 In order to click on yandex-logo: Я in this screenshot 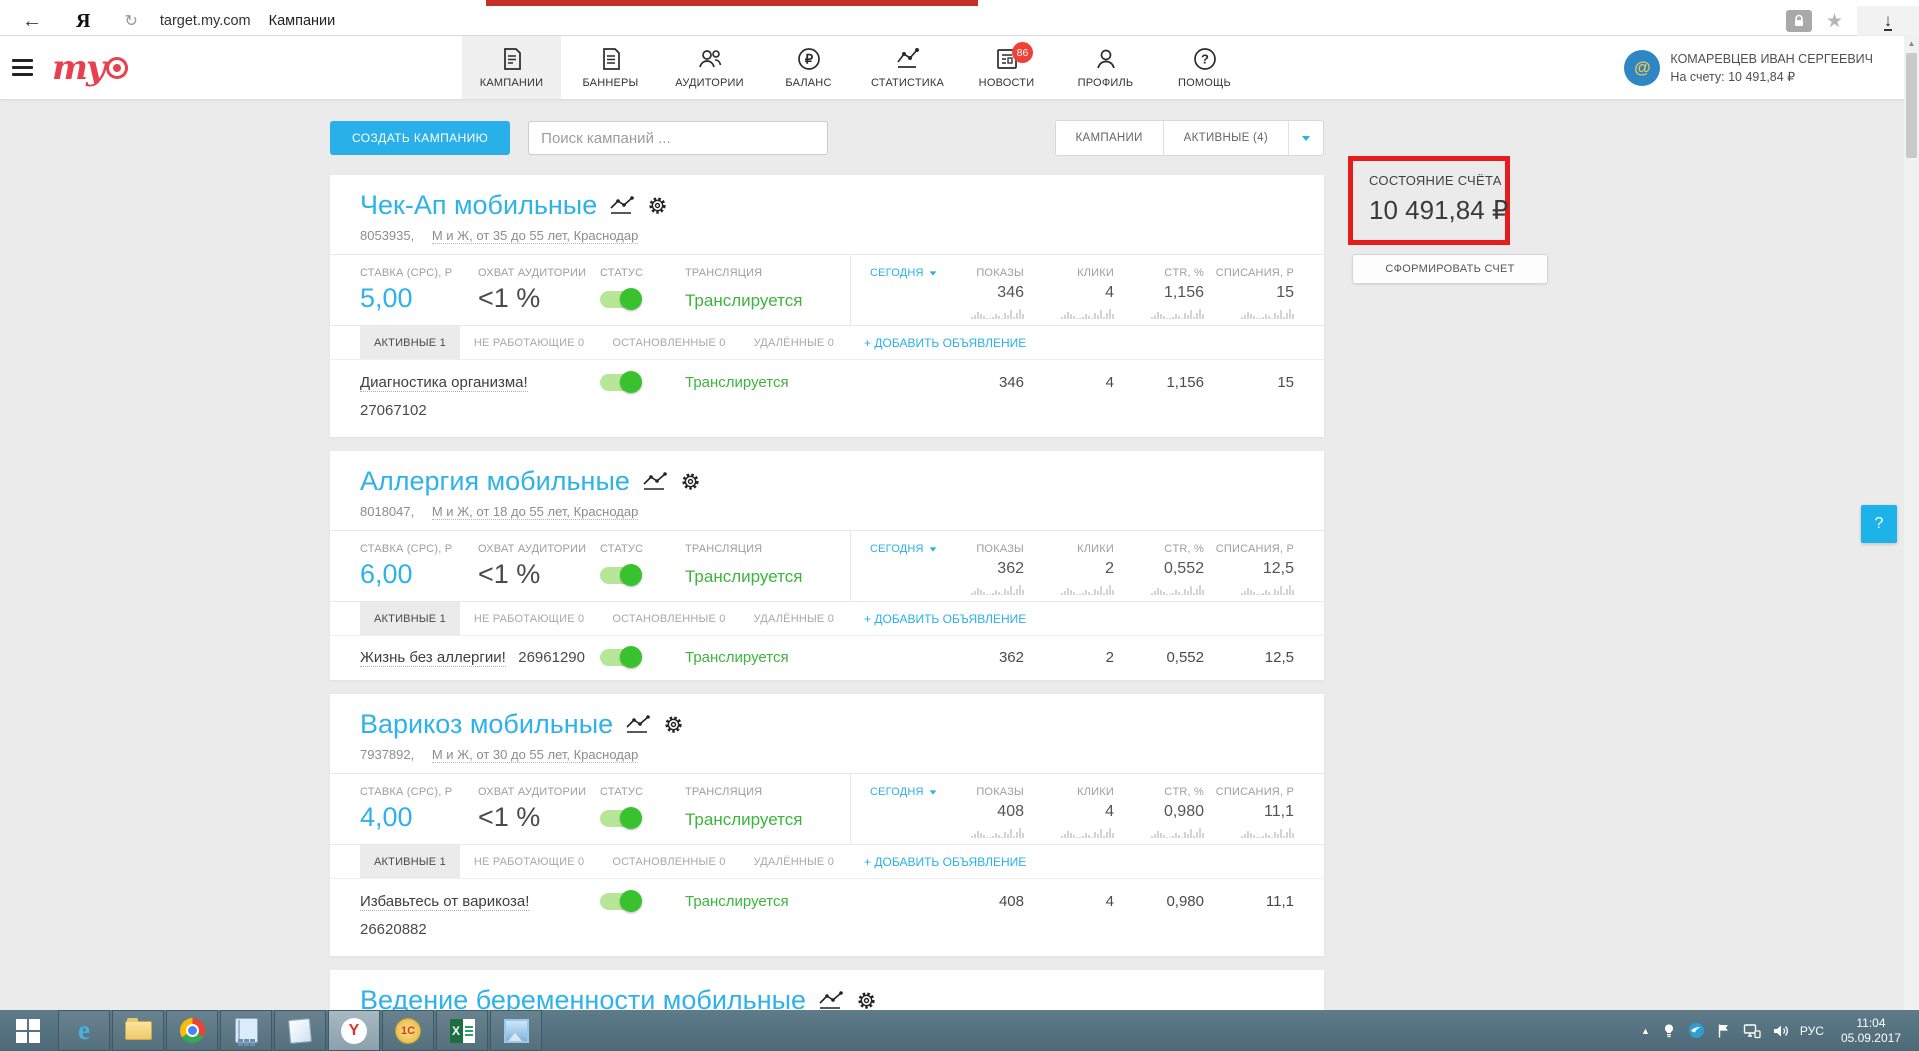, I will do `click(83, 20)`.